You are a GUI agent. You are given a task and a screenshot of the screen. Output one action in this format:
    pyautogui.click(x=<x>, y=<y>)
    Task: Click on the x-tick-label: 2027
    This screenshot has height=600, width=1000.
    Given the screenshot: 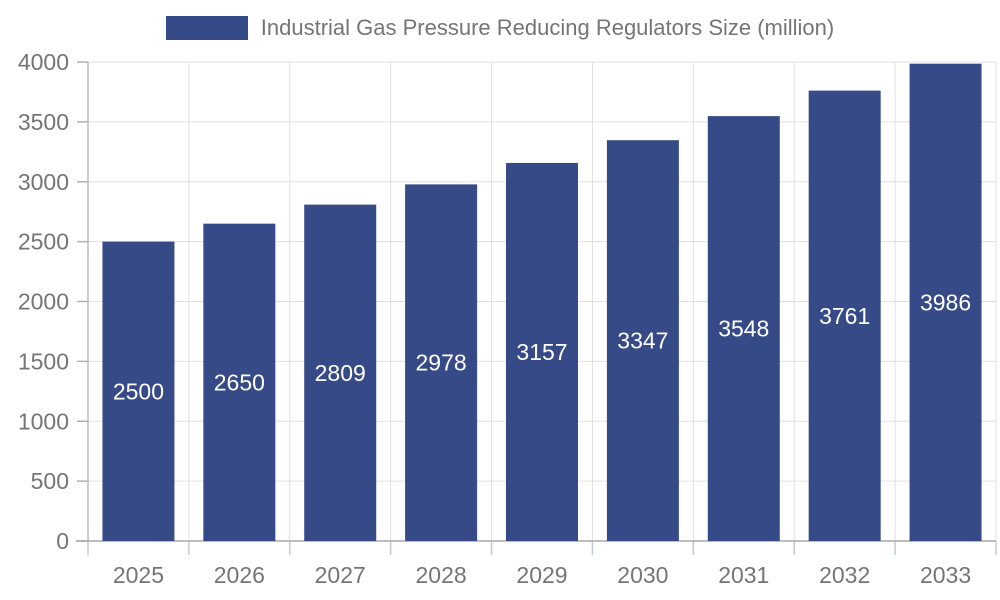 What is the action you would take?
    pyautogui.click(x=340, y=575)
    